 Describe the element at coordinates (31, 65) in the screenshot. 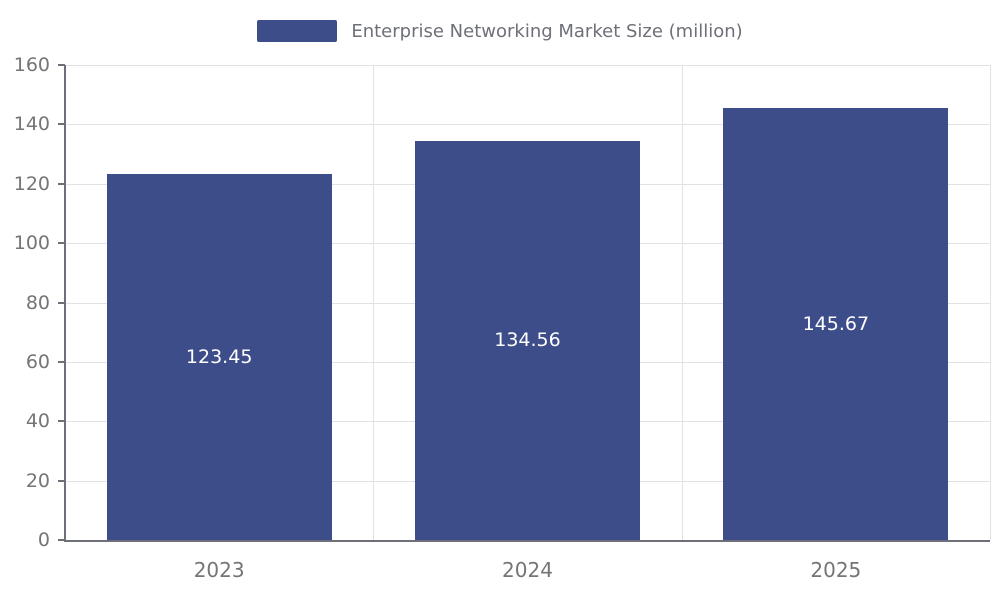

I see `y-axis-tick-label: 160` at that location.